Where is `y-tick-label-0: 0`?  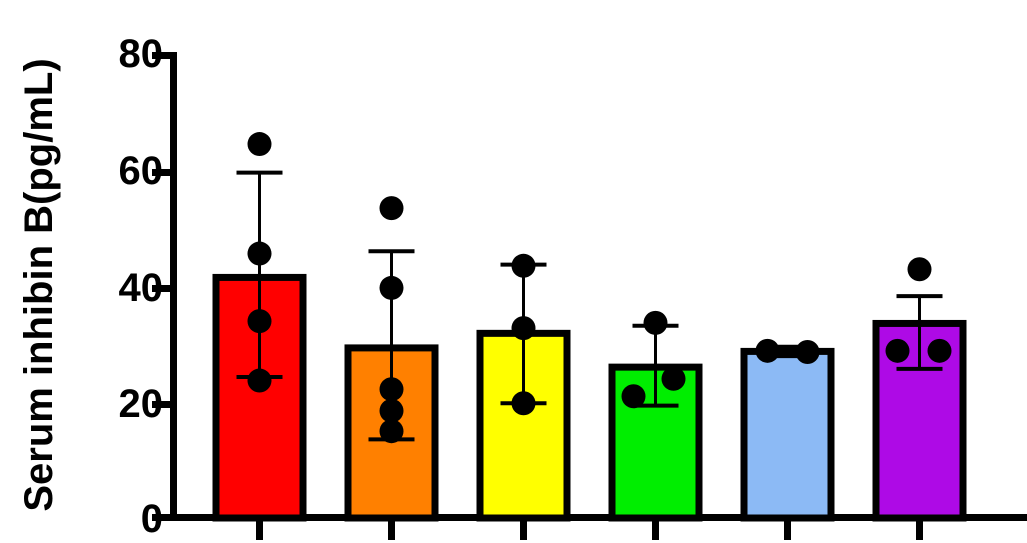
y-tick-label-0: 0 is located at coordinates (152, 519).